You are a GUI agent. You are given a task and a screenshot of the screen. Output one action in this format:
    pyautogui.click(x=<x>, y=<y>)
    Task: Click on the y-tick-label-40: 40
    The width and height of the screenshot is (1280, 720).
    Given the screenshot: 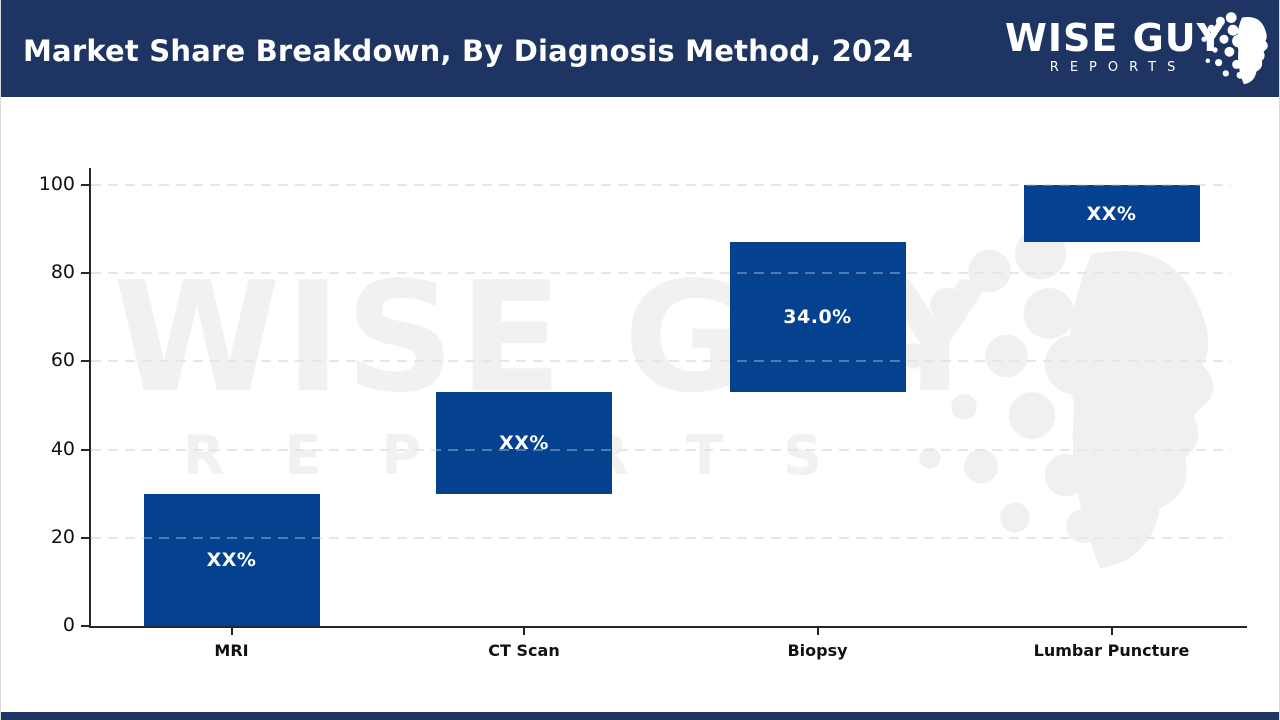 What is the action you would take?
    pyautogui.click(x=62, y=448)
    